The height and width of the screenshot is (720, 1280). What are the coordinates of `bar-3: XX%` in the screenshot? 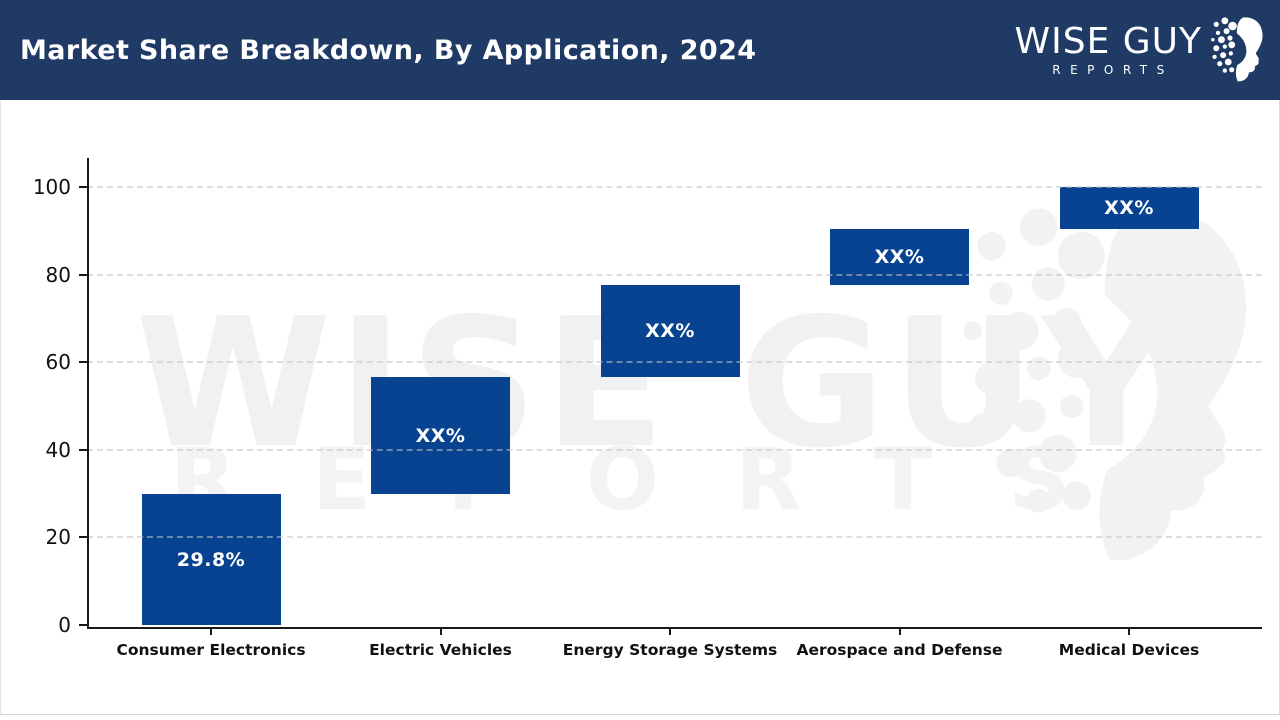 It's located at (670, 331).